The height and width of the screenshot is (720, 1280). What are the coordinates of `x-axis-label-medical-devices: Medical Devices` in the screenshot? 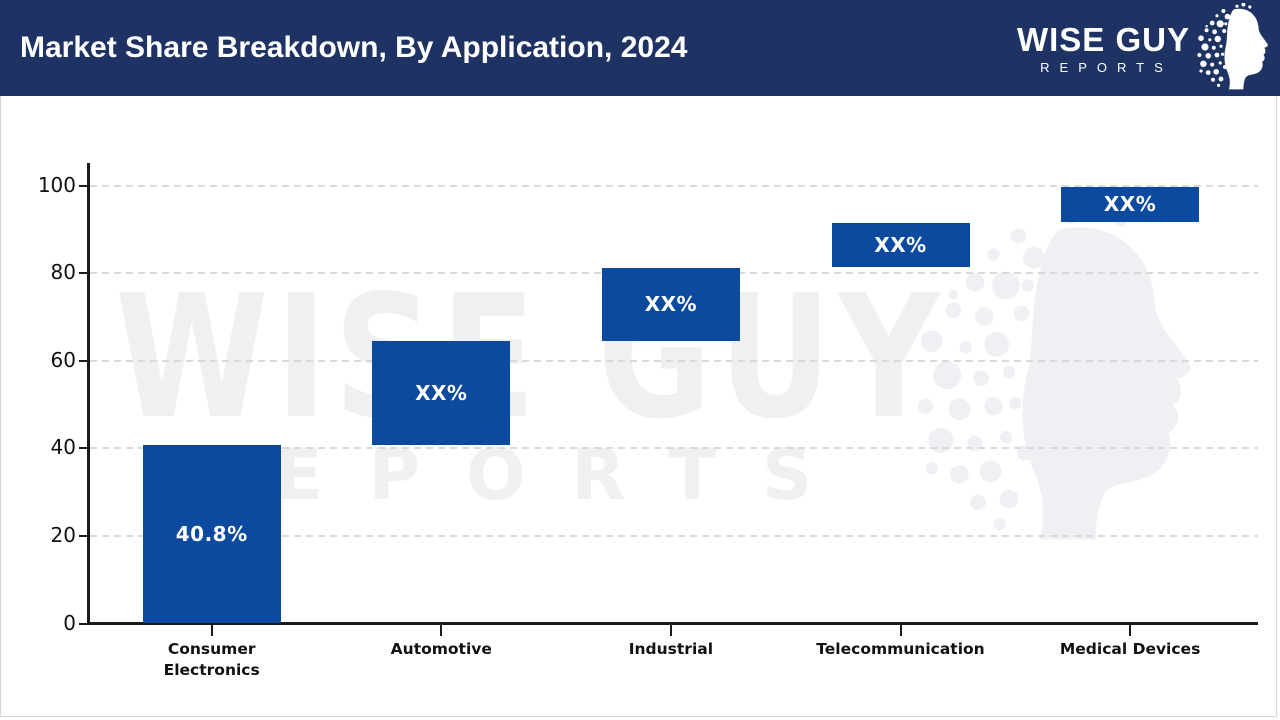 It's located at (1130, 649).